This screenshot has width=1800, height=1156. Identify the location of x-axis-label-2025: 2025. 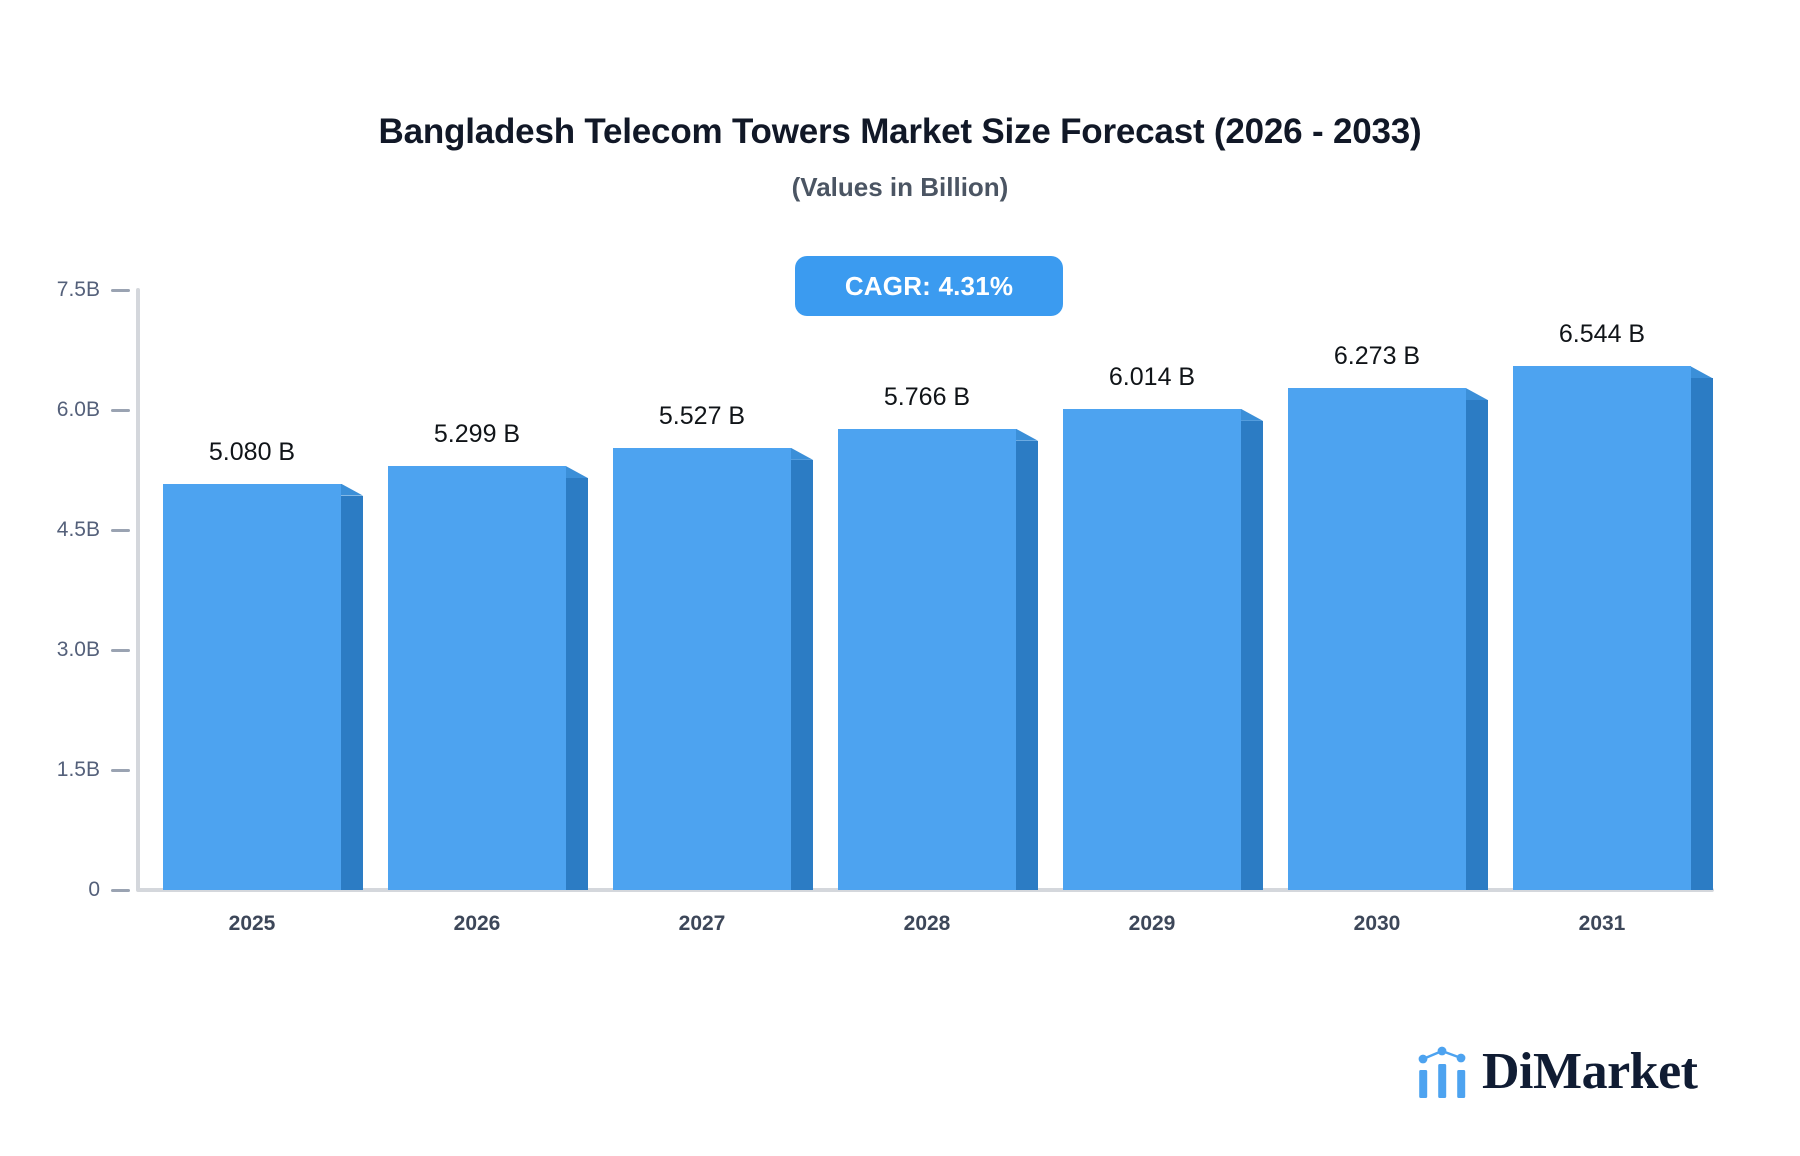
(252, 923).